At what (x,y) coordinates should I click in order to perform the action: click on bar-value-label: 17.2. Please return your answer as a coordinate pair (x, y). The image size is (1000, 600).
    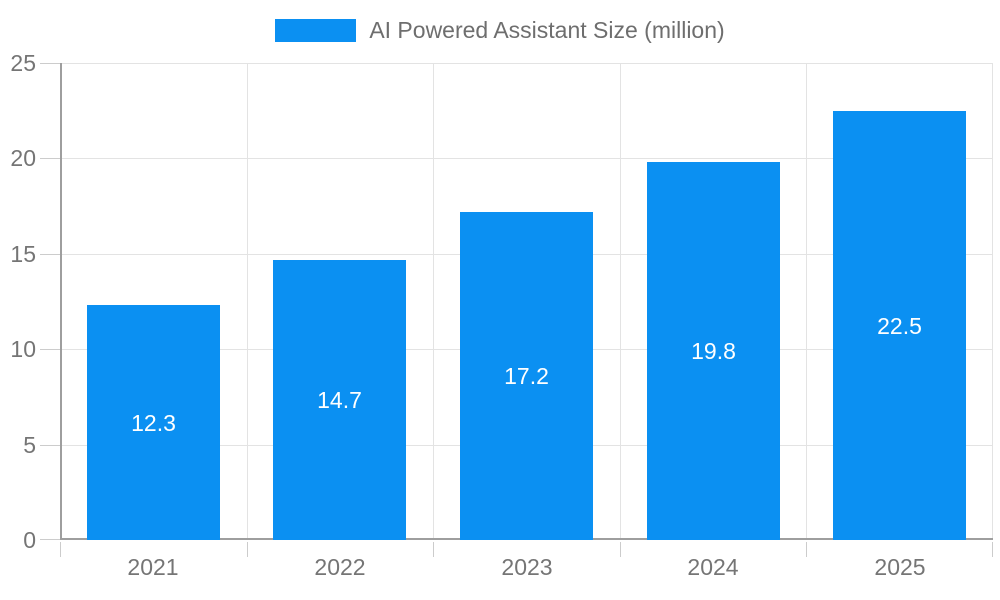
    Looking at the image, I should click on (526, 376).